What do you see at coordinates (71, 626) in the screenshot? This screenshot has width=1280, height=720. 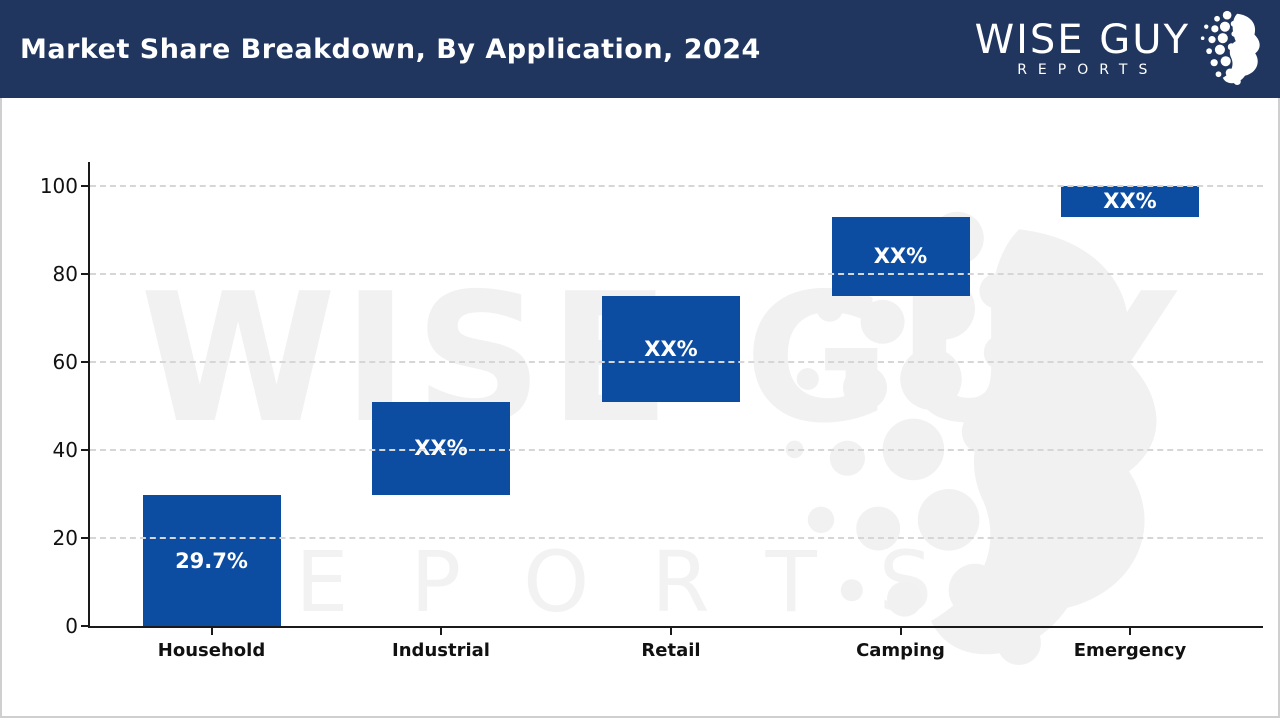 I see `y-tick-label: 0` at bounding box center [71, 626].